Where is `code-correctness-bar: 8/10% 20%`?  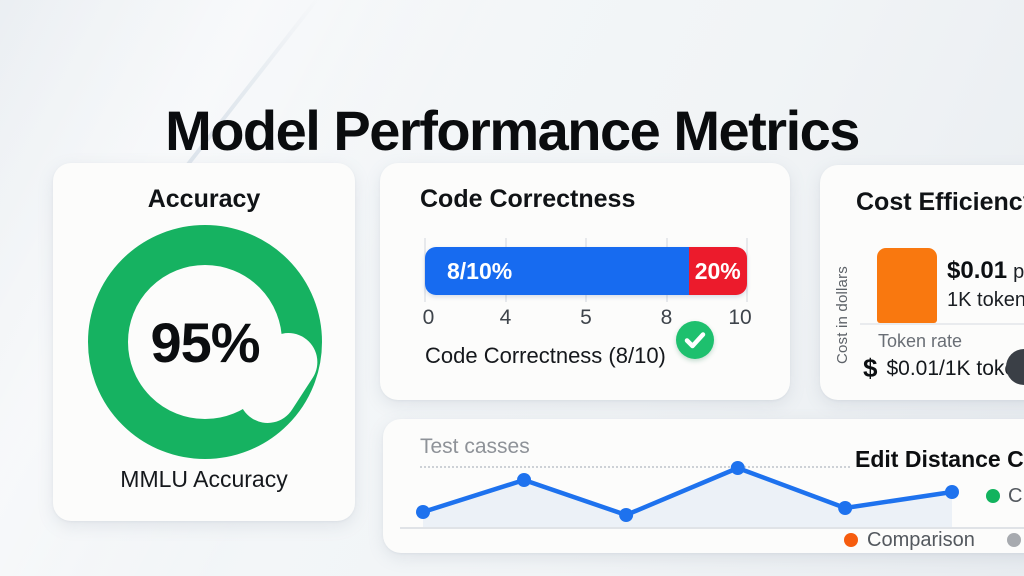 code-correctness-bar: 8/10% 20% is located at coordinates (586, 271).